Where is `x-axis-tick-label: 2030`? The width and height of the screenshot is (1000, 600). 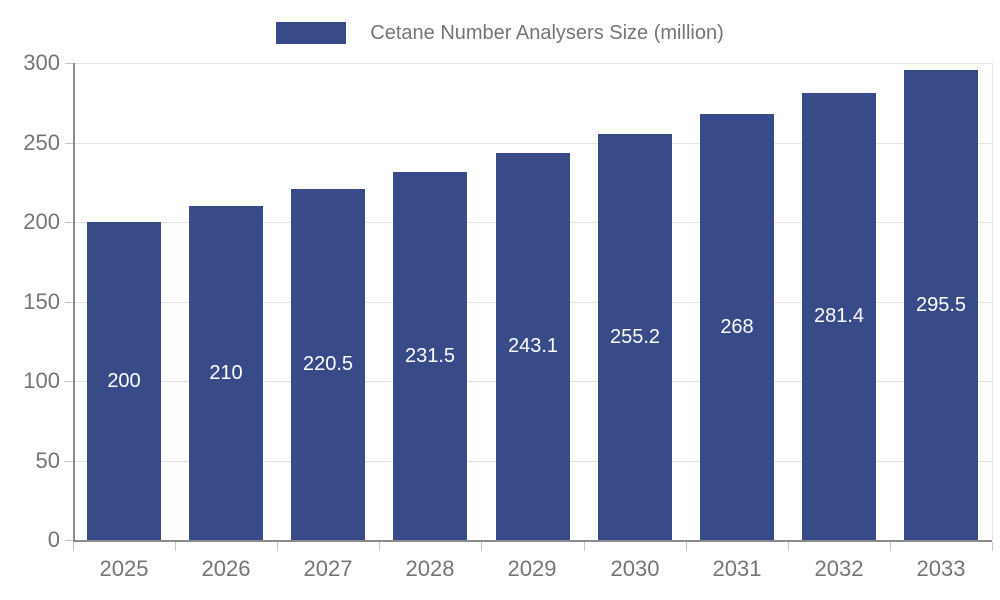 x-axis-tick-label: 2030 is located at coordinates (635, 568).